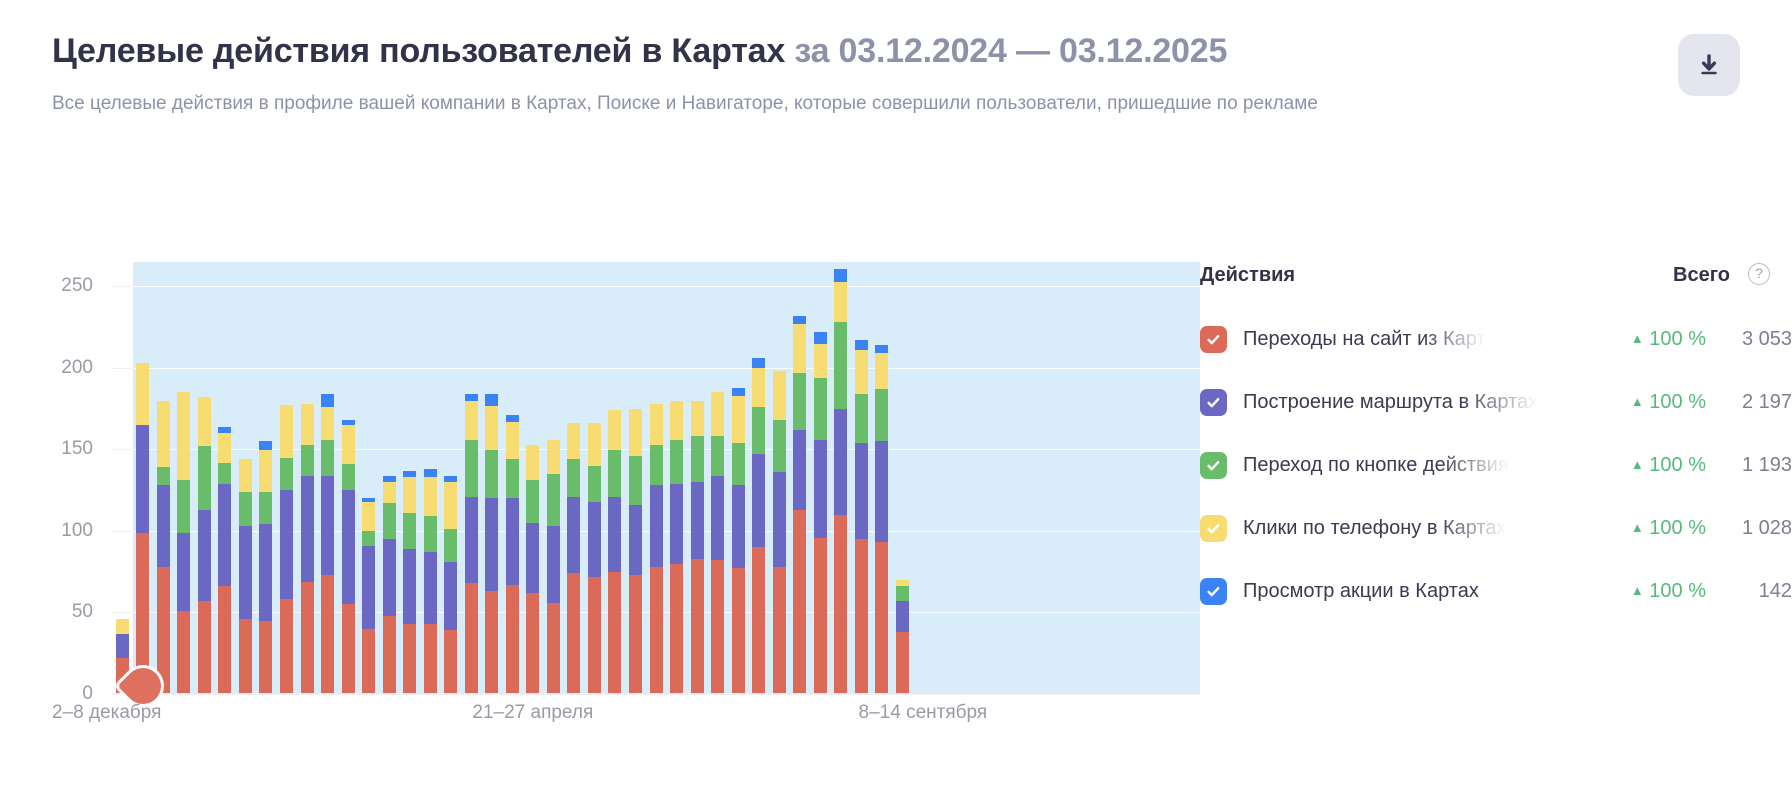  Describe the element at coordinates (1759, 274) in the screenshot. I see `question-mark-icon: ?` at that location.